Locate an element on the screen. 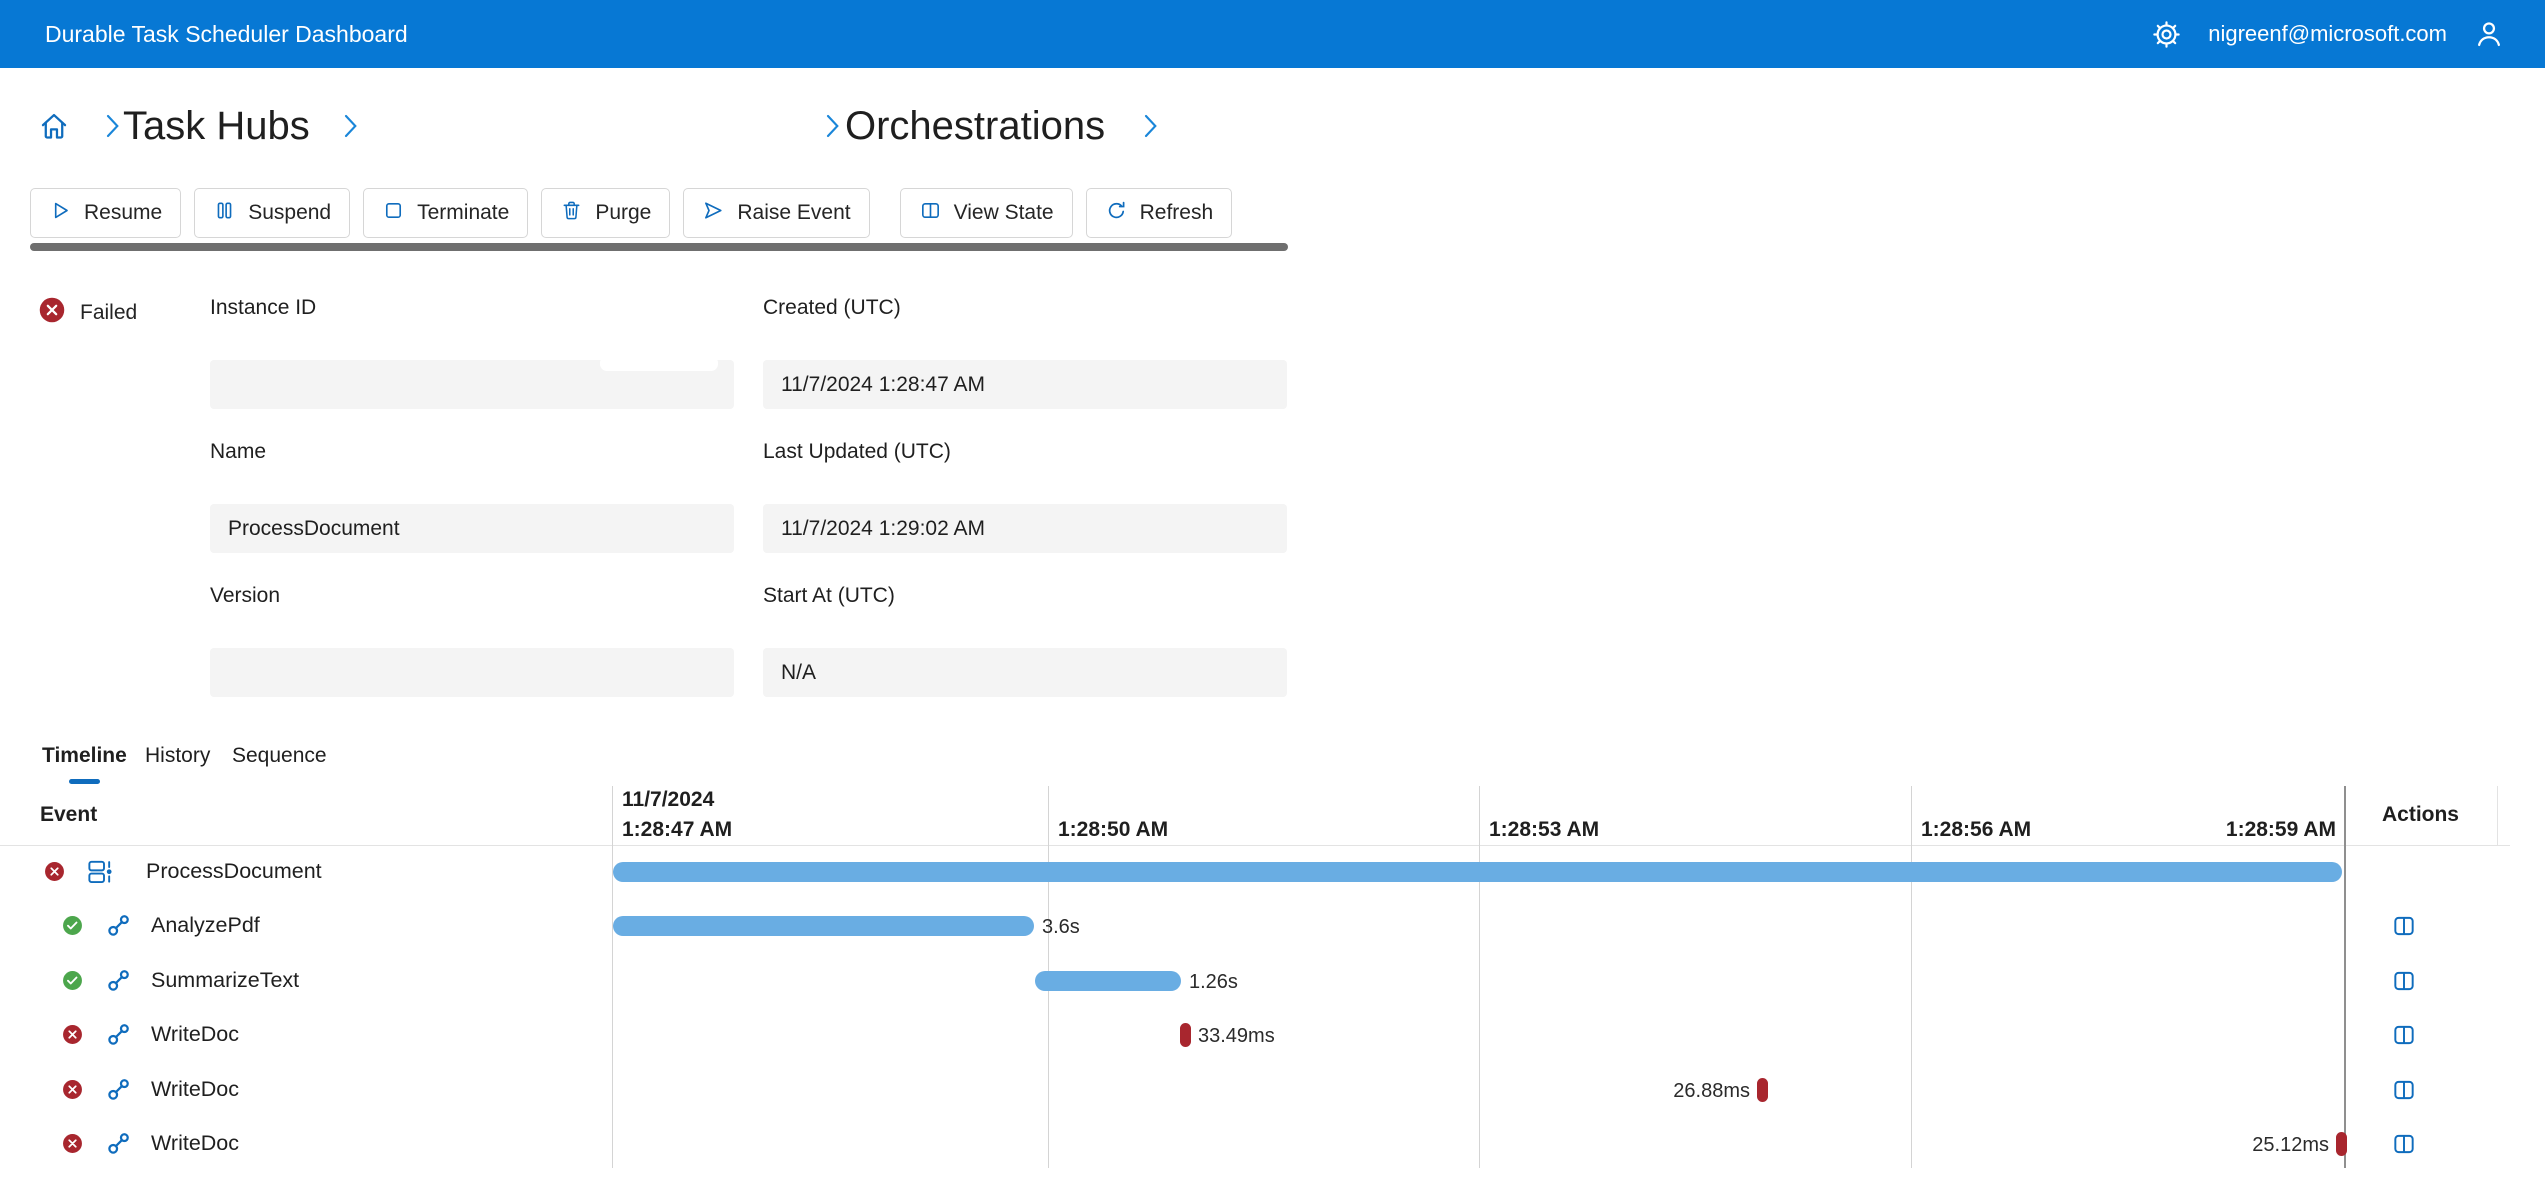 The image size is (2545, 1198). resume-button: Resume is located at coordinates (106, 213).